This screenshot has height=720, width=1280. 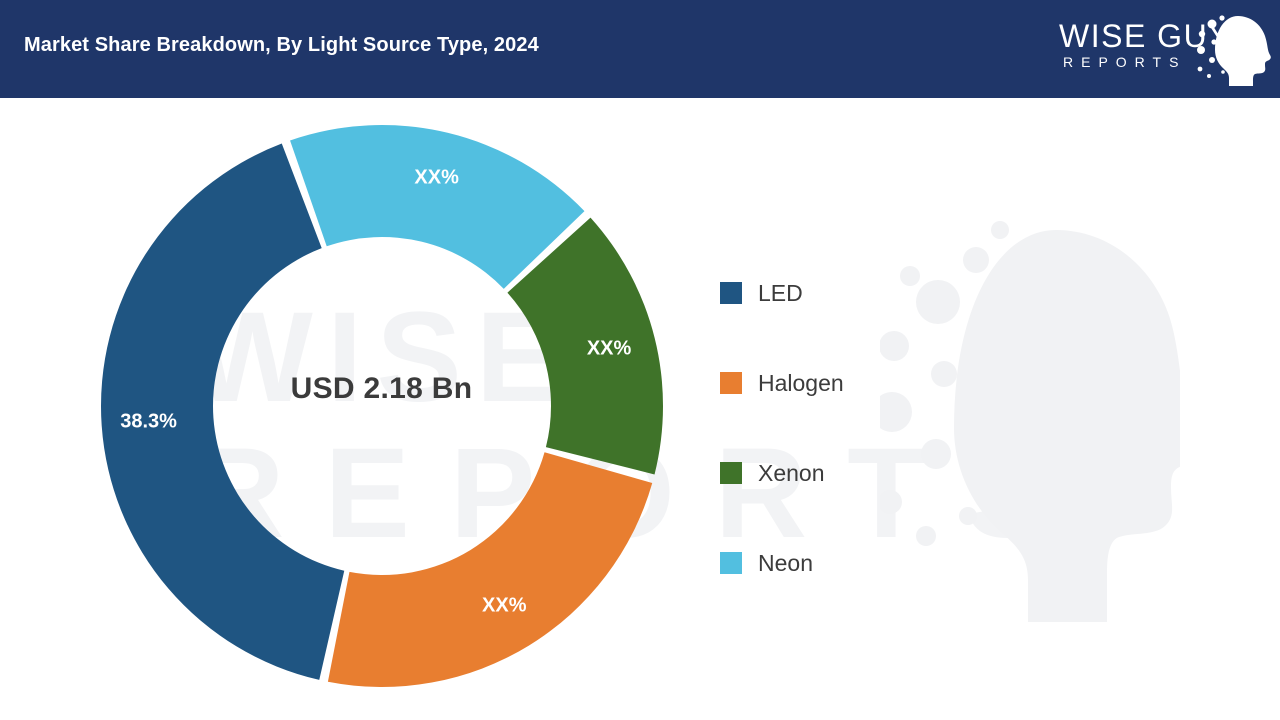 I want to click on legend-swatch-neon, so click(x=731, y=563).